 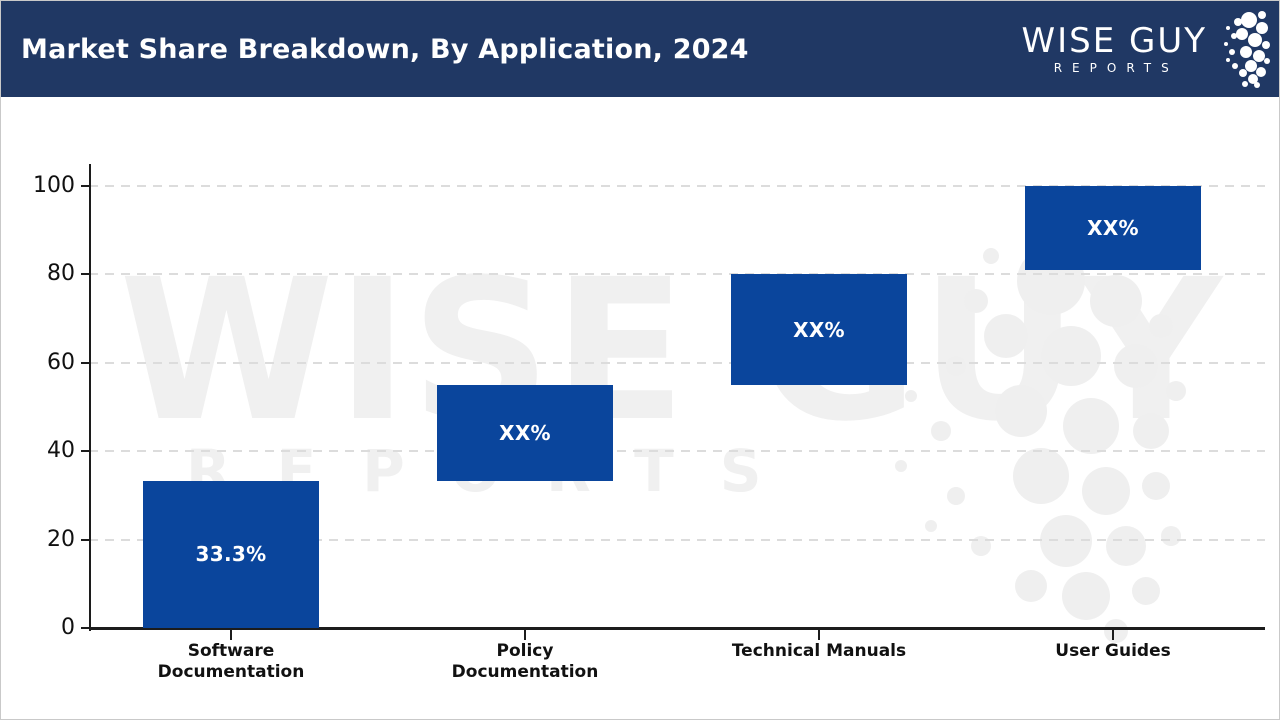 I want to click on brand-logo-text: WISE GUY REPORTS, so click(x=1114, y=49).